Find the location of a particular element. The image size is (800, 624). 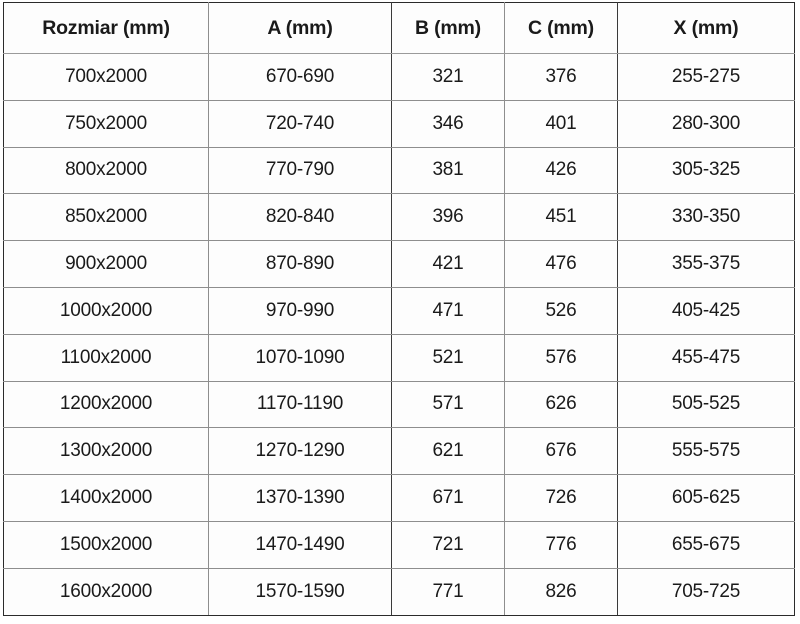

table-row: 1500x2000 1470-1490 721 776 655-675 is located at coordinates (399, 545).